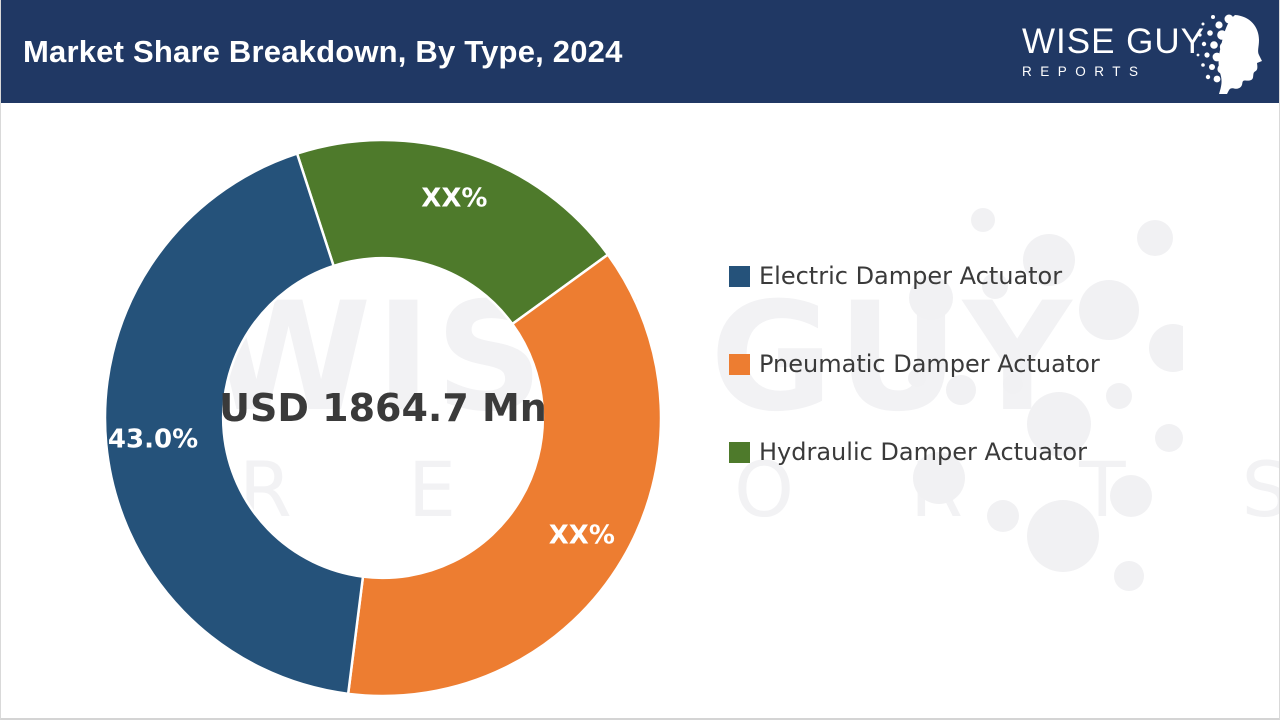 The width and height of the screenshot is (1280, 720). What do you see at coordinates (911, 276) in the screenshot?
I see `legend-label: Electric Damper Actuator` at bounding box center [911, 276].